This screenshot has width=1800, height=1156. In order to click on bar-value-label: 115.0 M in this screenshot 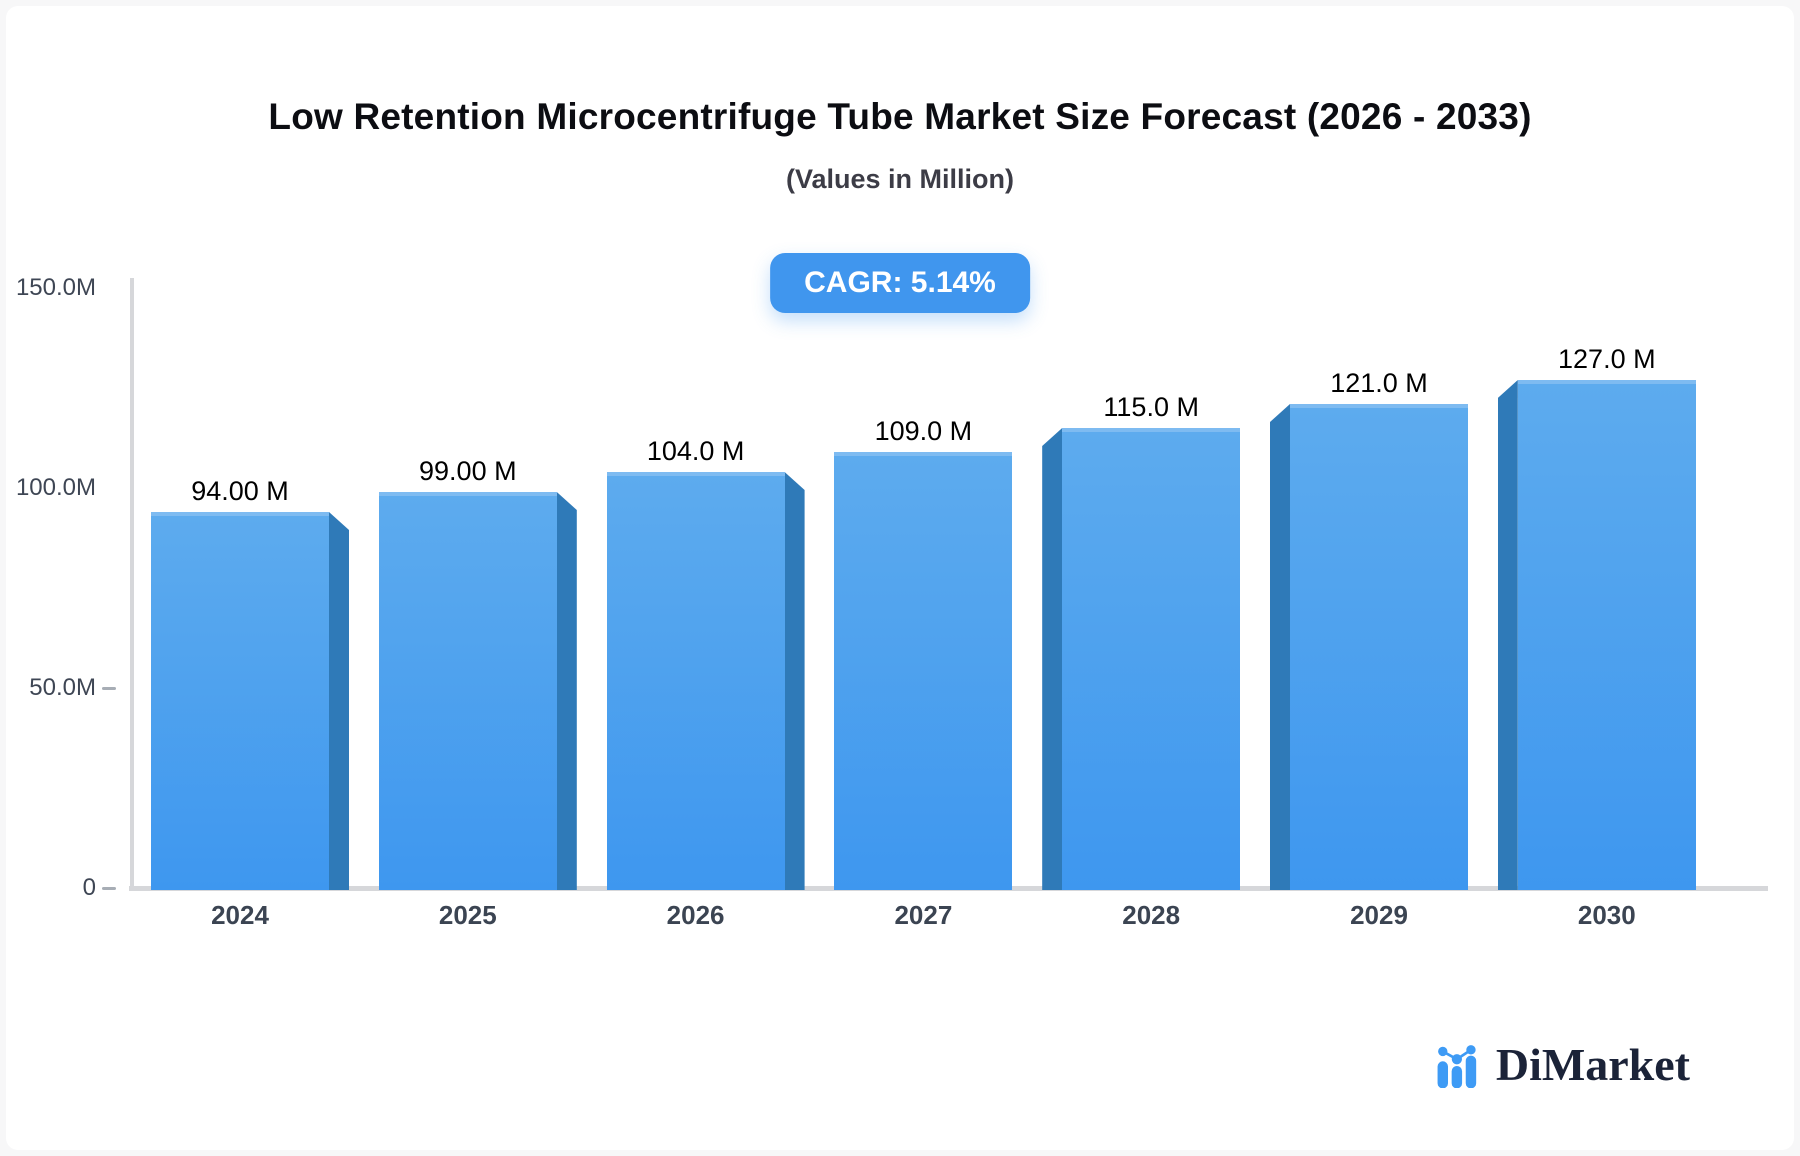, I will do `click(1151, 407)`.